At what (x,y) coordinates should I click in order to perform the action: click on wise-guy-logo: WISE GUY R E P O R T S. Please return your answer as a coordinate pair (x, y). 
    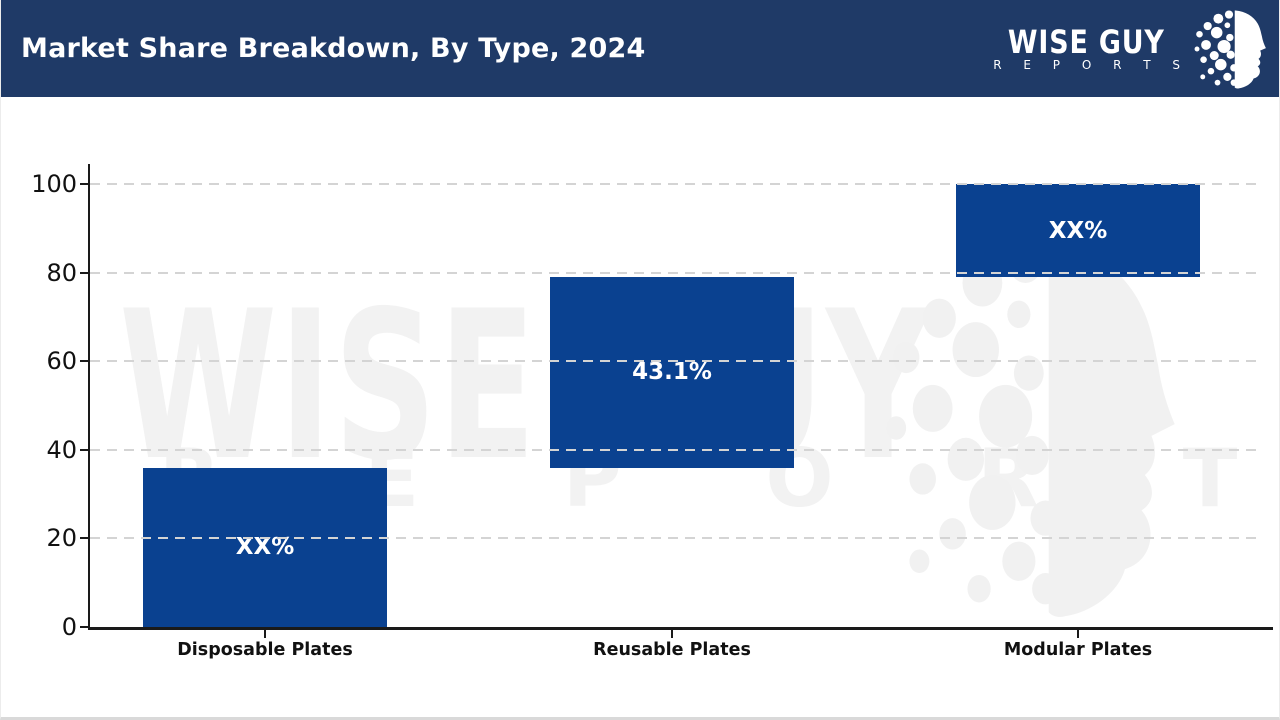
    Looking at the image, I should click on (1125, 49).